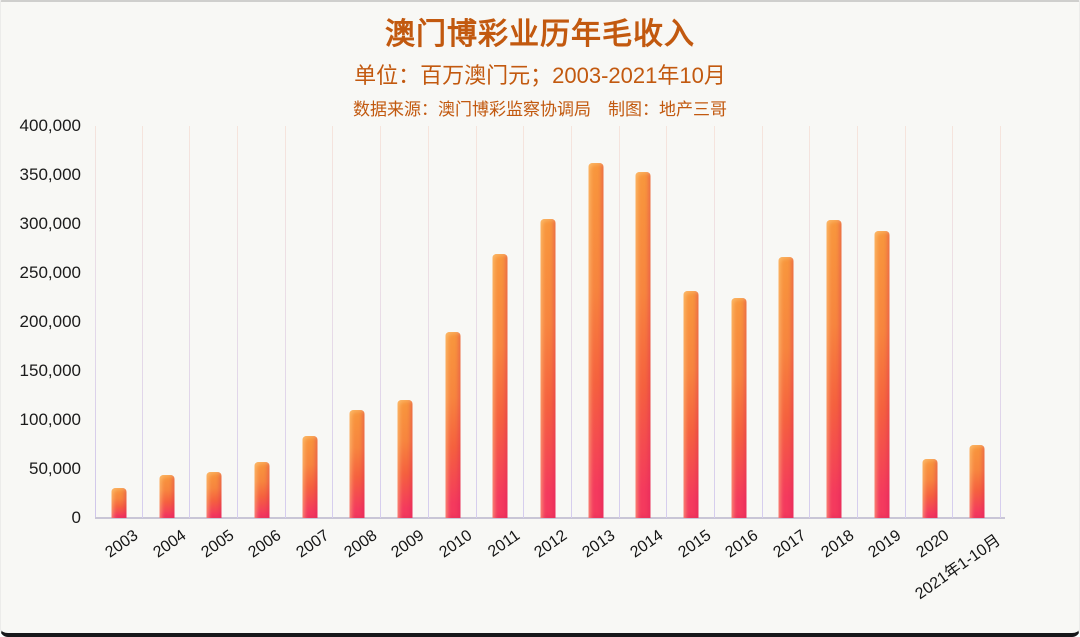 The width and height of the screenshot is (1080, 637). Describe the element at coordinates (958, 567) in the screenshot. I see `x-tick-label: 2021年1-10月` at that location.